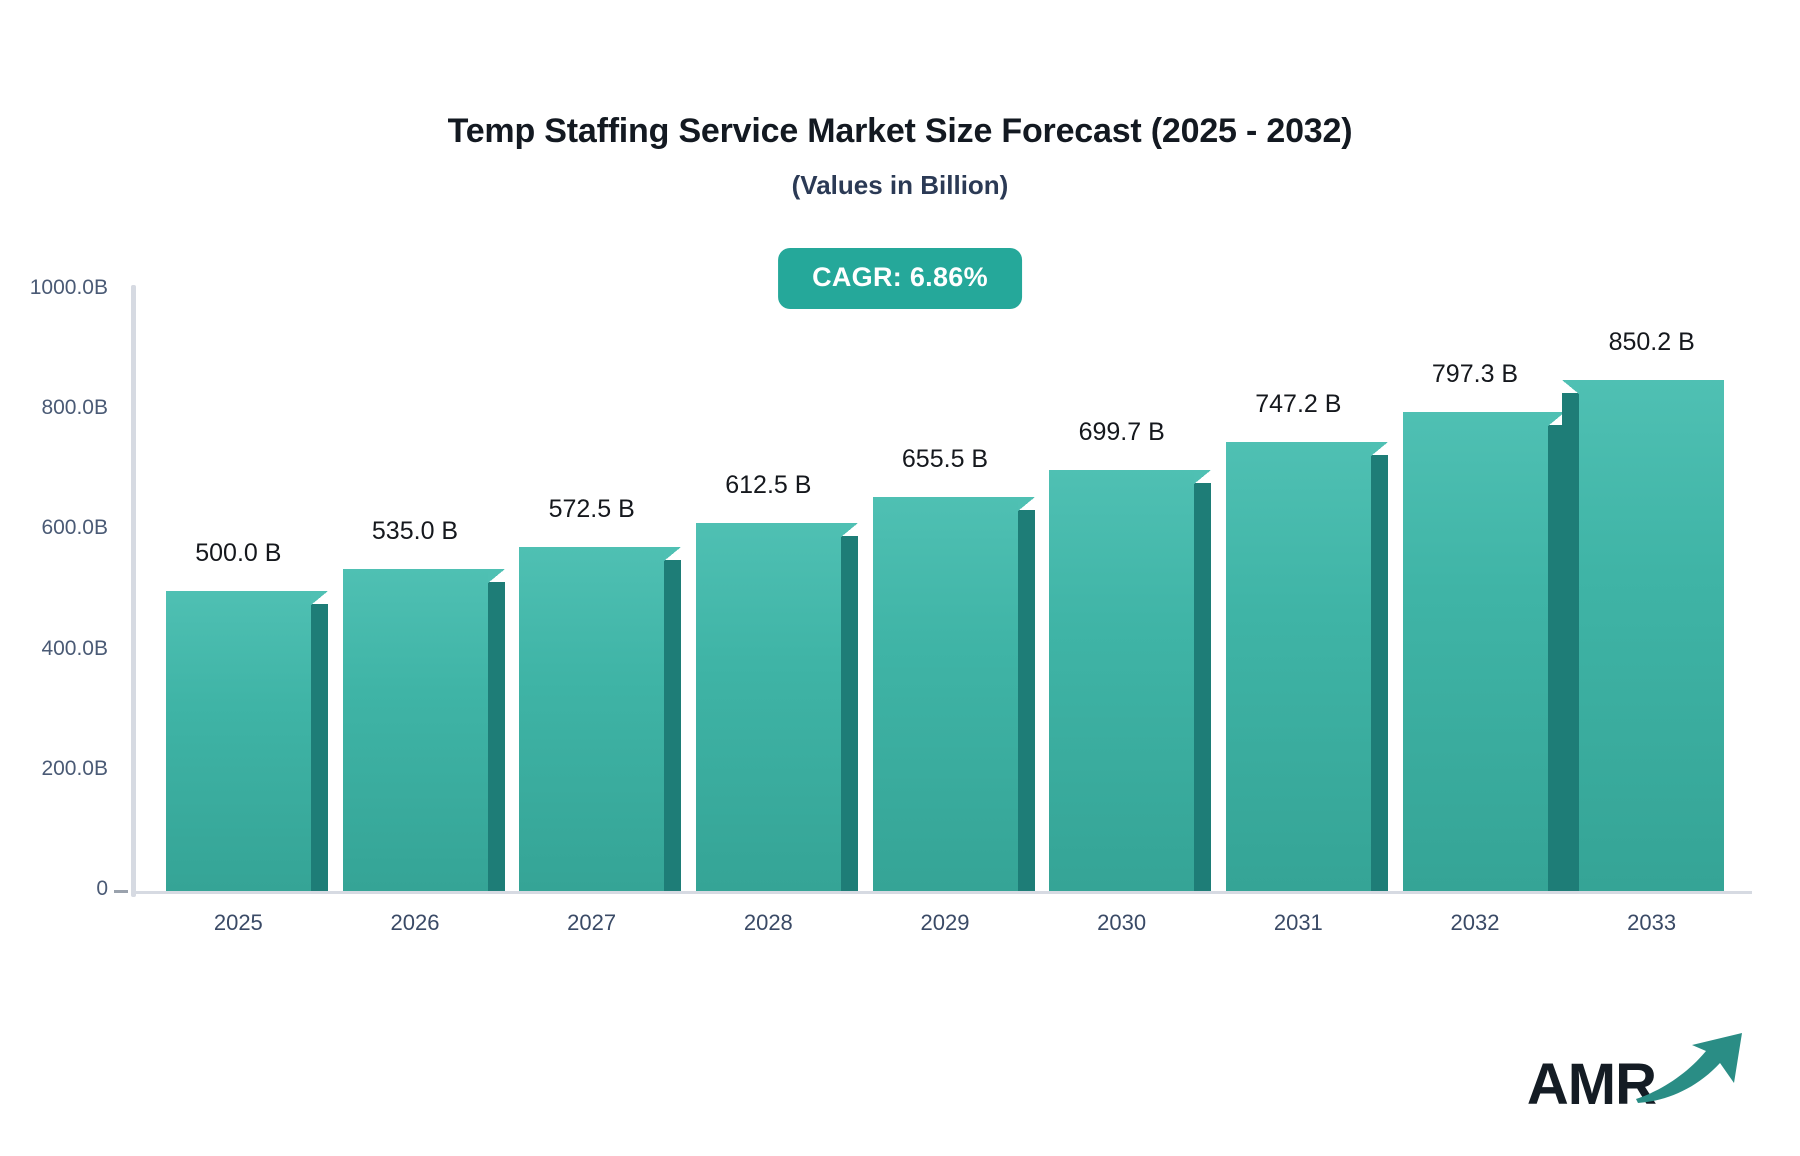  What do you see at coordinates (900, 185) in the screenshot?
I see `chart-subtitle: (Values in Billion)` at bounding box center [900, 185].